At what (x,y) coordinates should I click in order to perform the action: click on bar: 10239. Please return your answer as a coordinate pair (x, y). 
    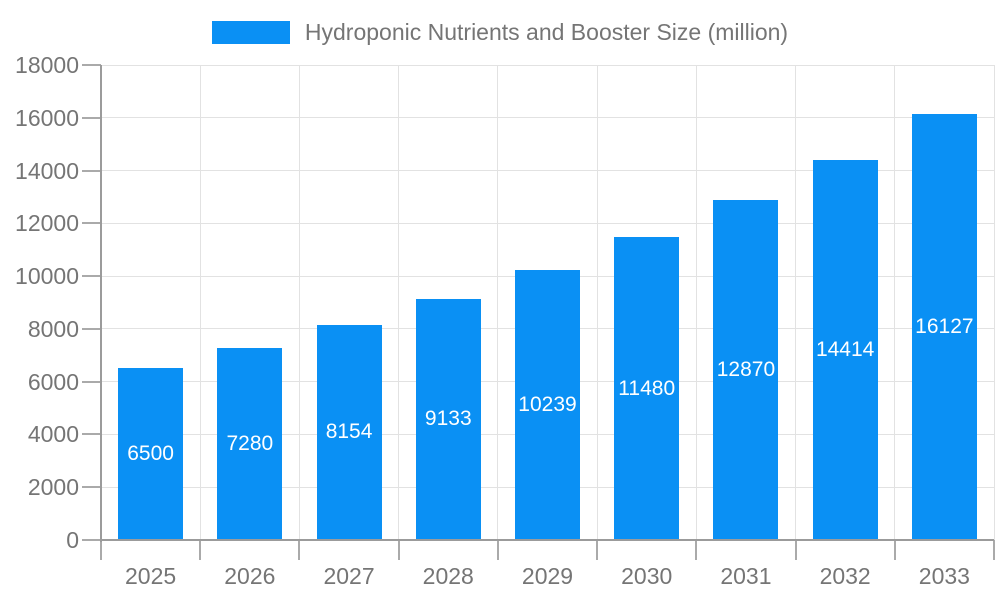
    Looking at the image, I should click on (547, 404).